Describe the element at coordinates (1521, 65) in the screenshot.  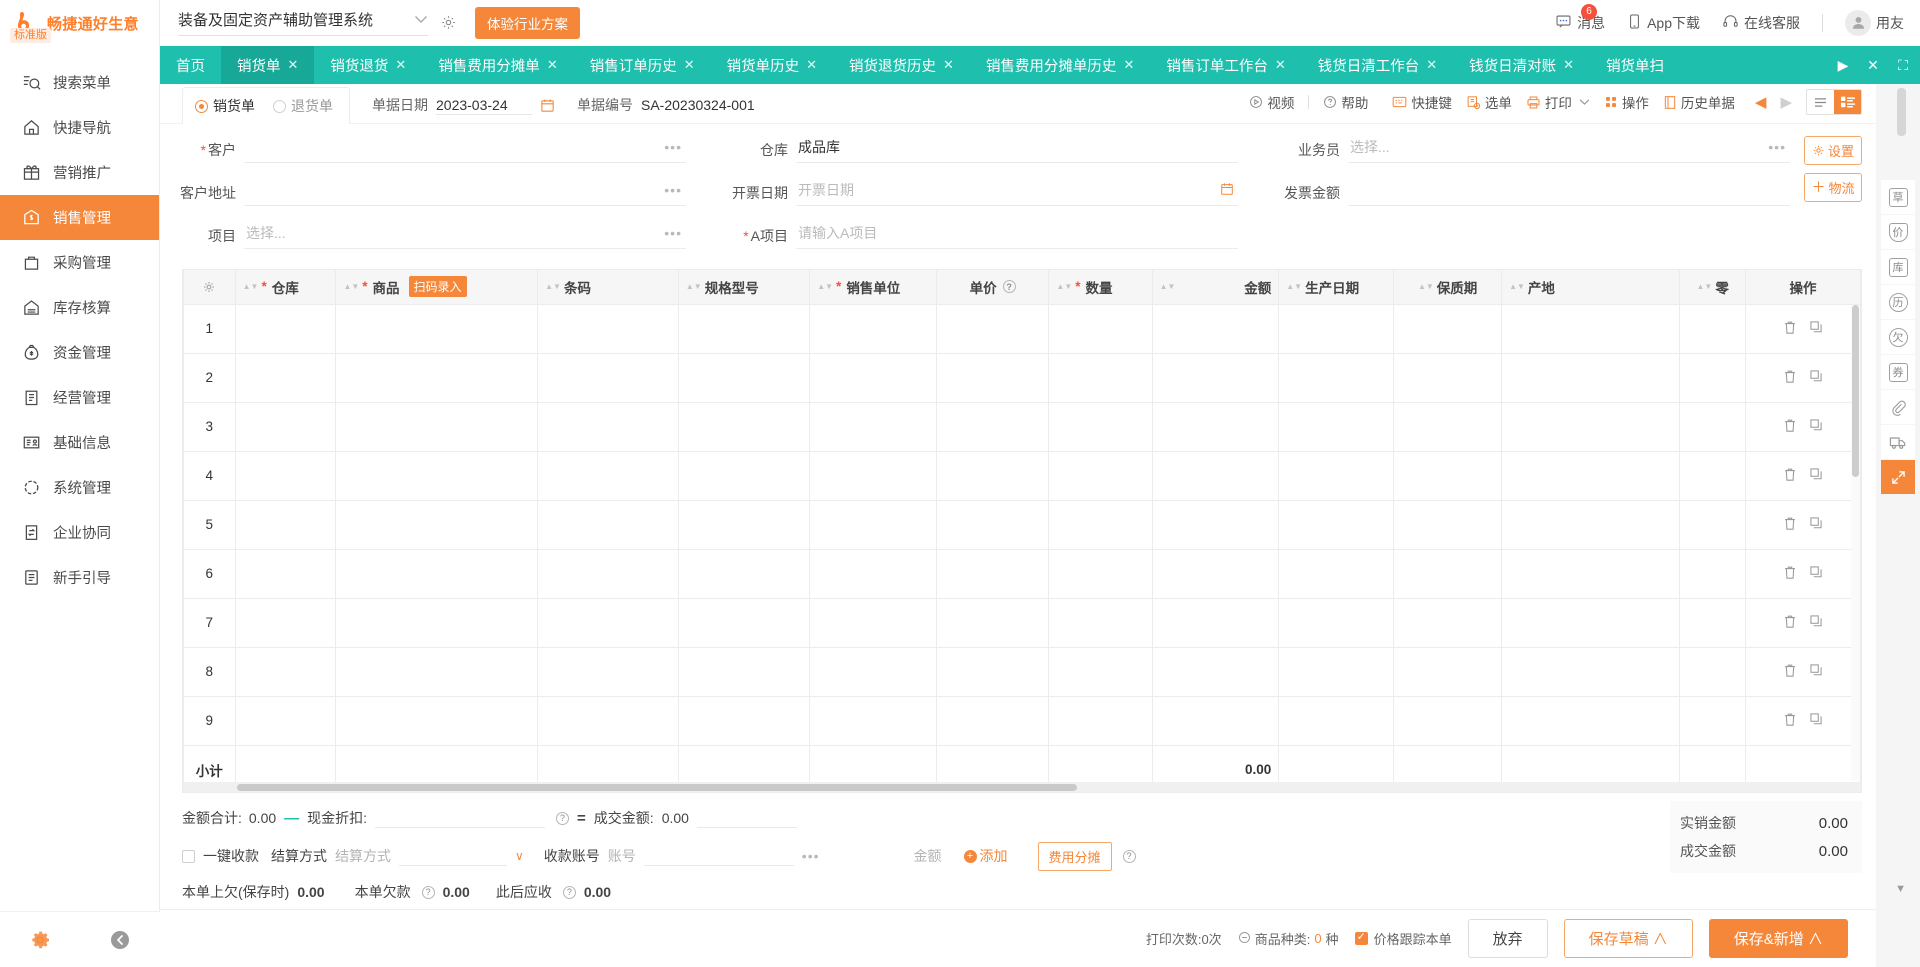
I see `tab-daily-reconcile: 钱货日清对账 ✕` at that location.